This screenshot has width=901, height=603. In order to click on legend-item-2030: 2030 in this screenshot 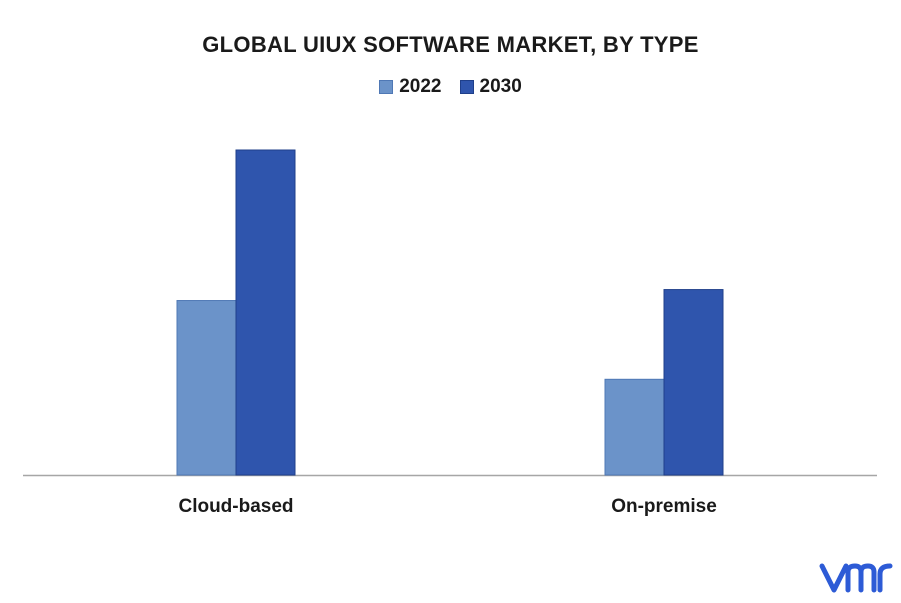, I will do `click(490, 87)`.